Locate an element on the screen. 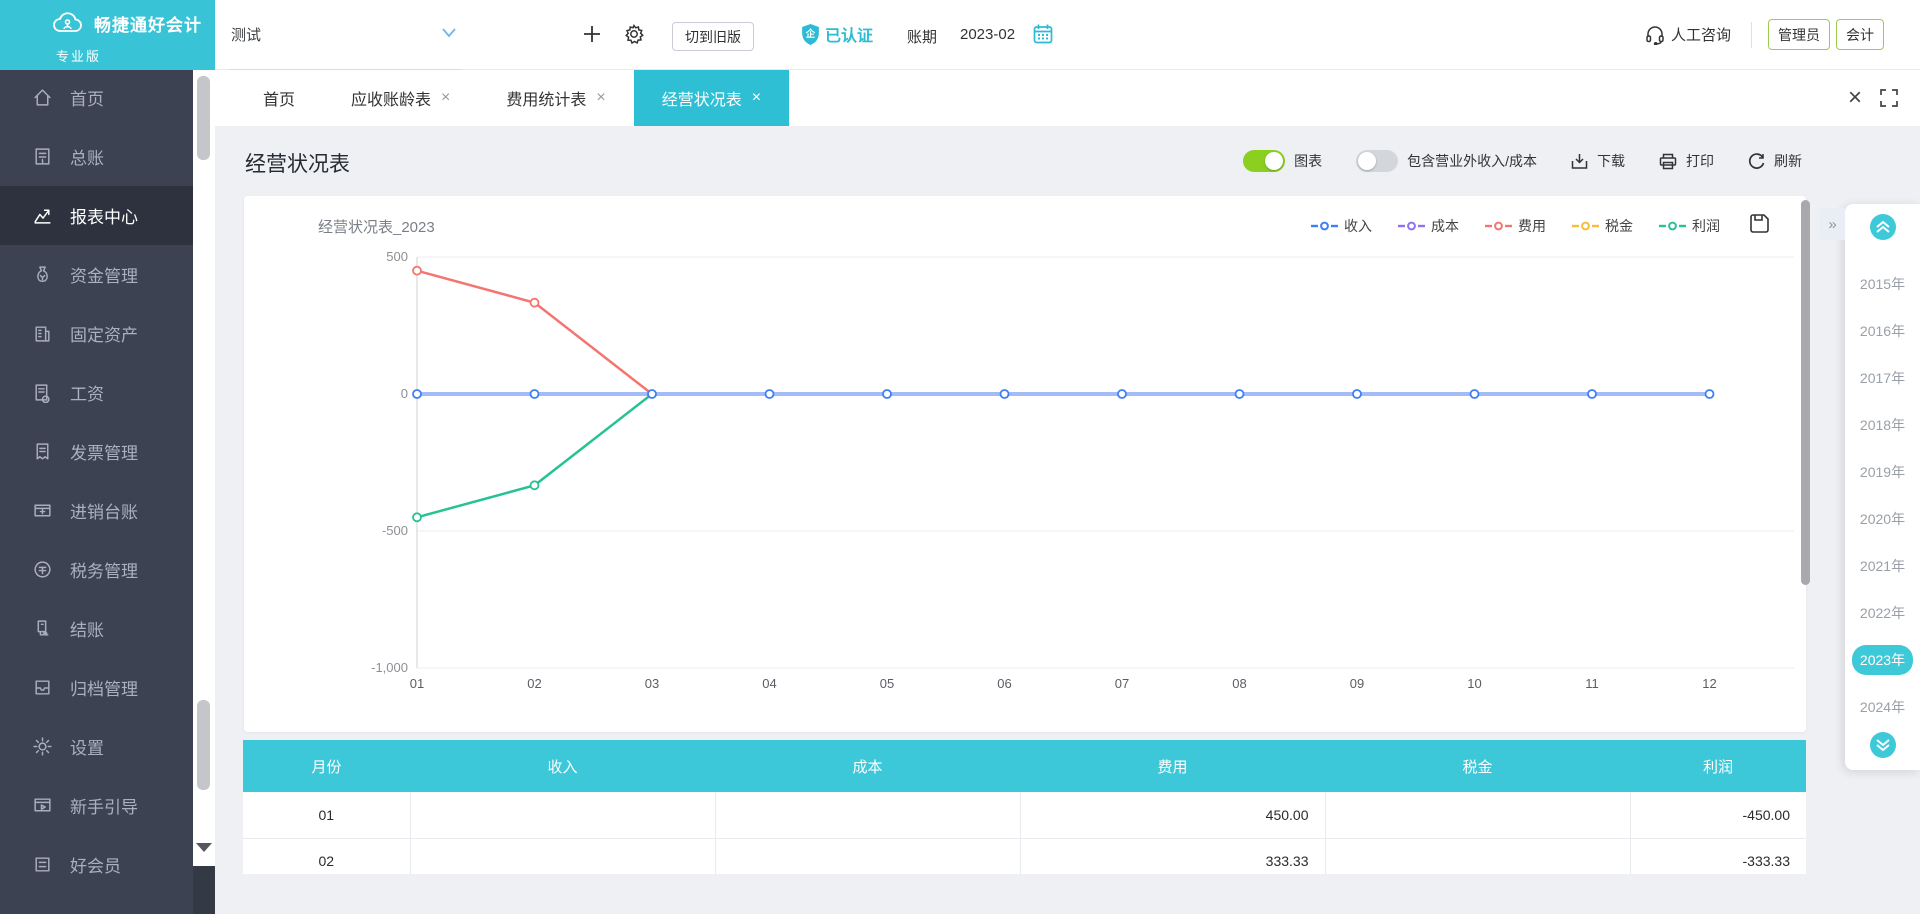 The image size is (1920, 914). download-label: 下载 is located at coordinates (1611, 161).